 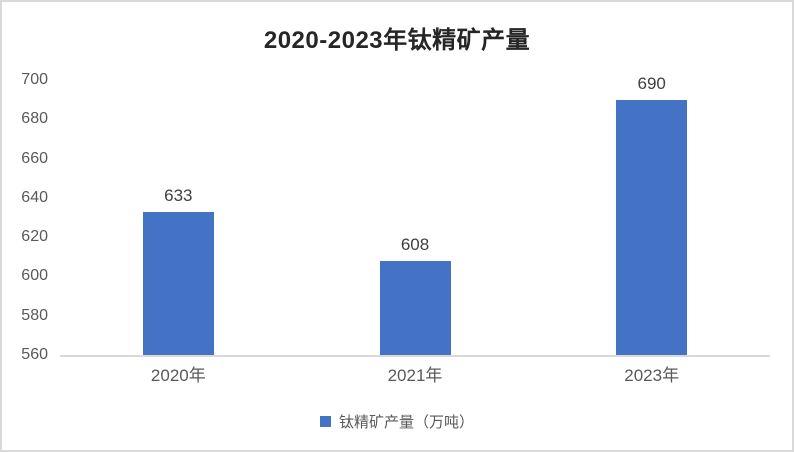 What do you see at coordinates (34, 315) in the screenshot?
I see `y-tick-label: 580` at bounding box center [34, 315].